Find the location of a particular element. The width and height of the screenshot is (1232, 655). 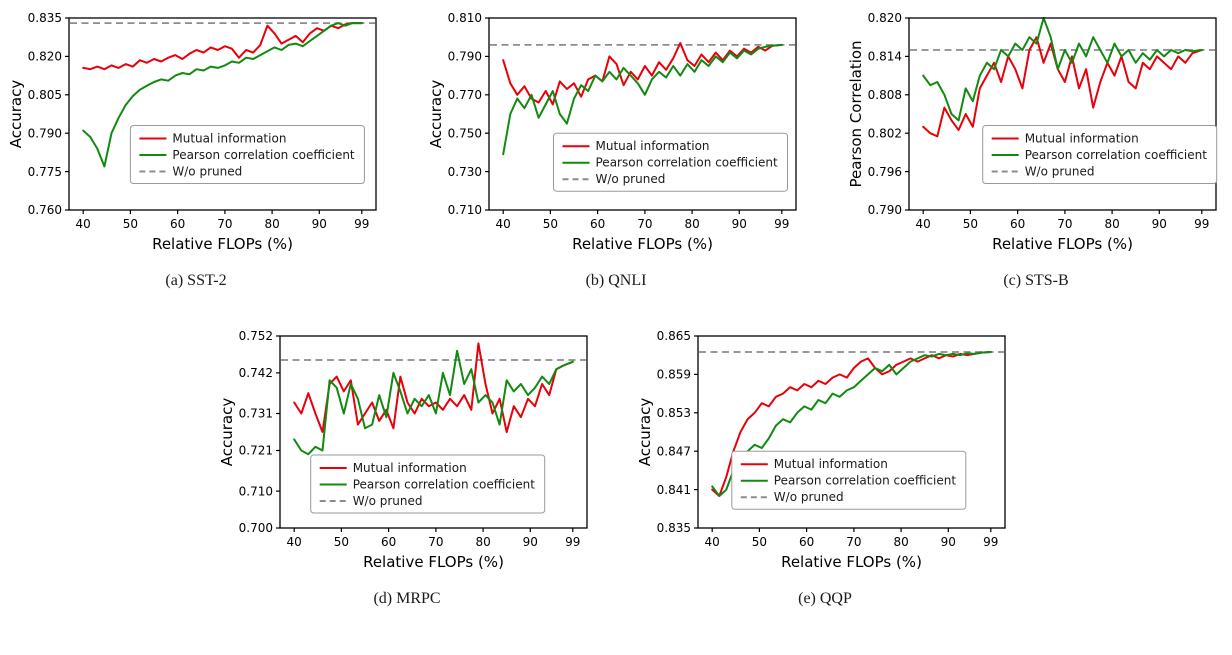

y-tick-label: 0.730 is located at coordinates (465, 172).